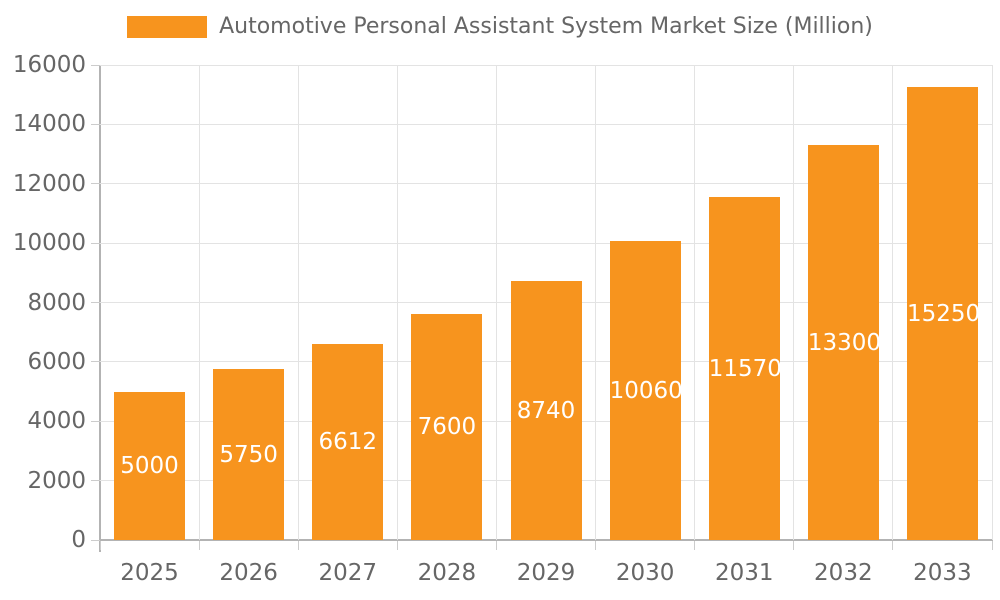  I want to click on bar-2033, so click(942, 313).